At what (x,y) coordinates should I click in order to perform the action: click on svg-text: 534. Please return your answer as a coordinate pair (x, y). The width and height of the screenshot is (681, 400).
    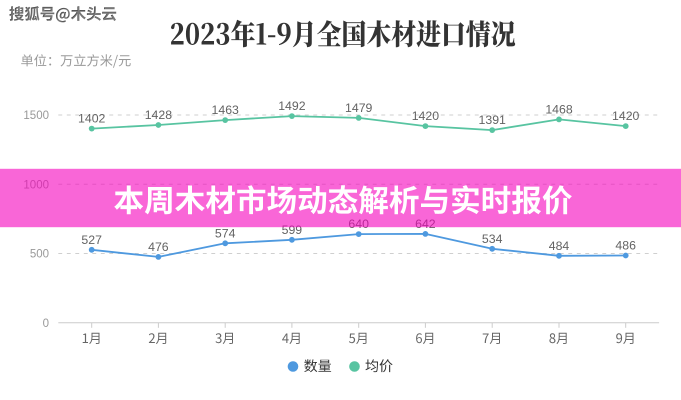
    Looking at the image, I should click on (492, 239).